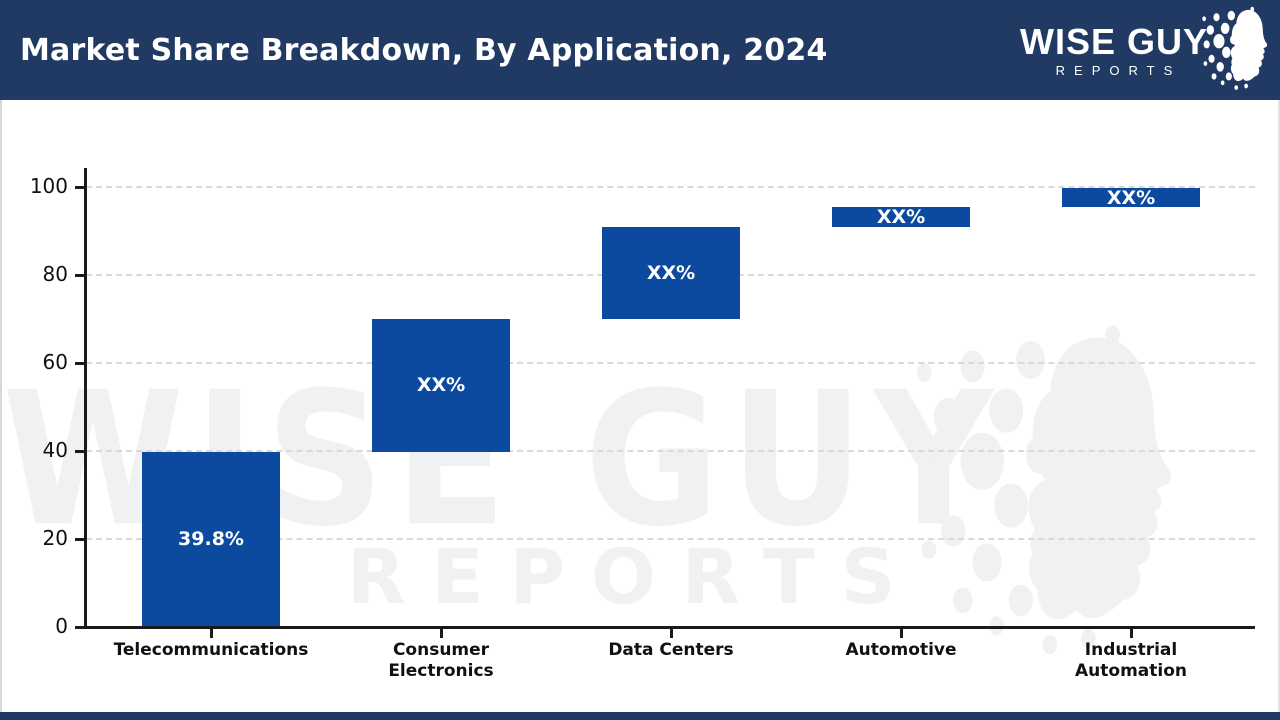  I want to click on bar-value-label: 39.8%, so click(211, 539).